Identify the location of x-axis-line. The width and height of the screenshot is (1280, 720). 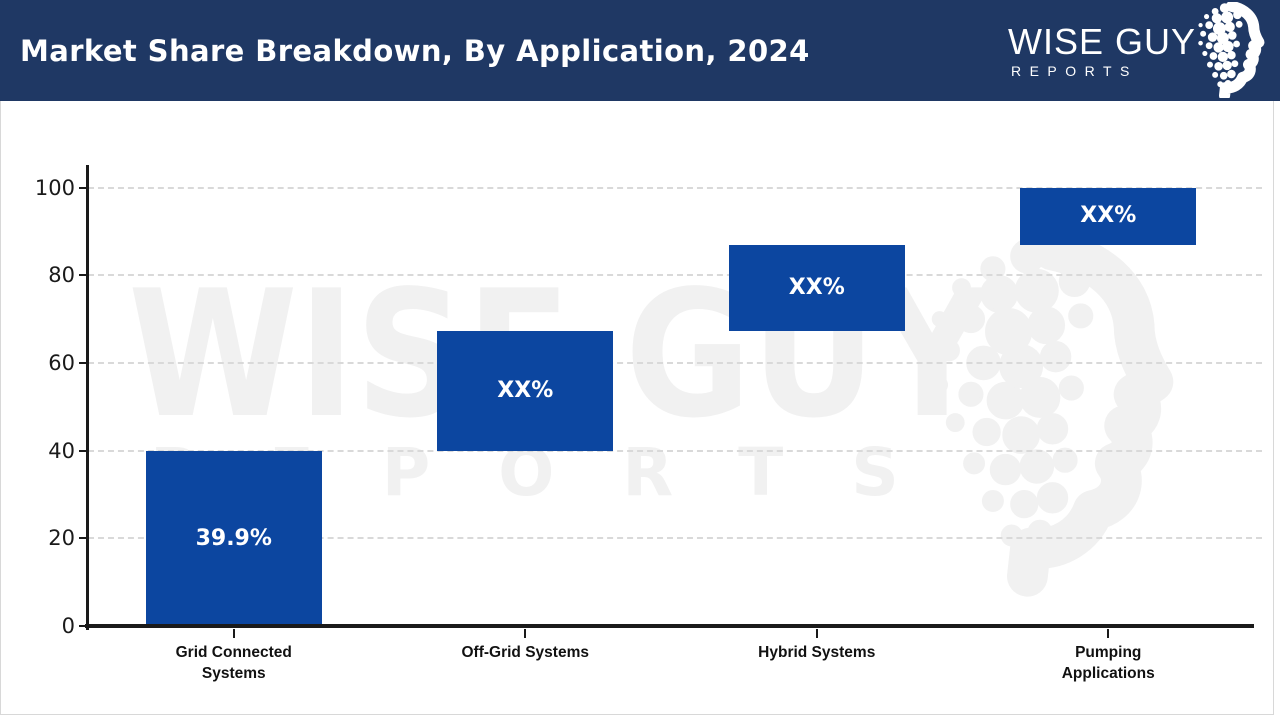
(669, 626).